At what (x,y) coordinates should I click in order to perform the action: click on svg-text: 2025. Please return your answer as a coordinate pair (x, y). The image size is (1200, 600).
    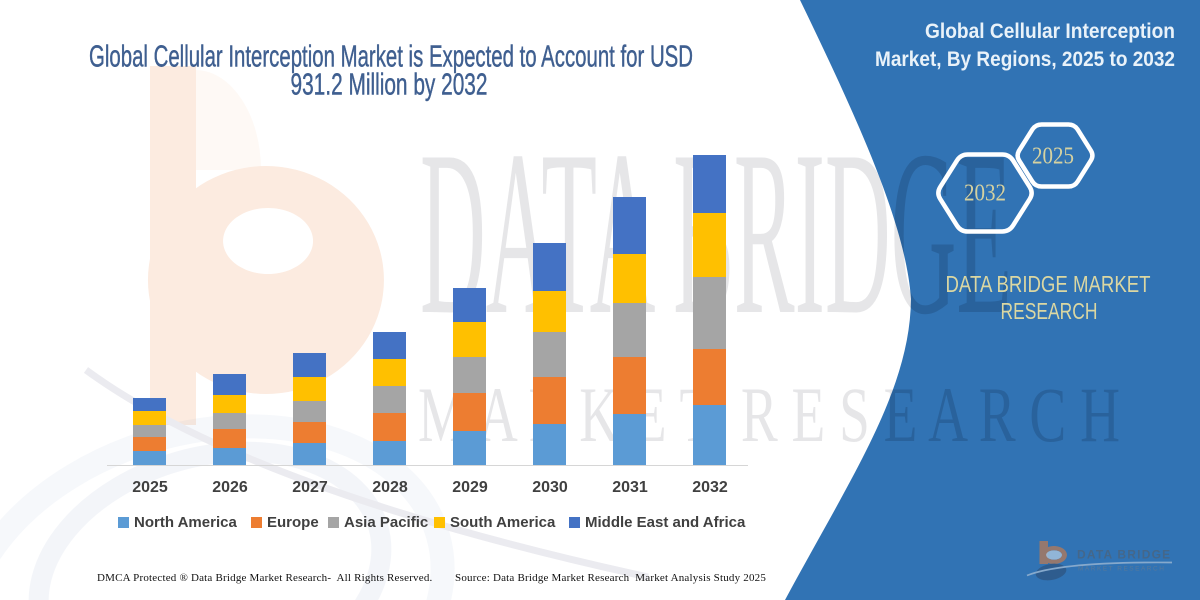
    Looking at the image, I should click on (1053, 156).